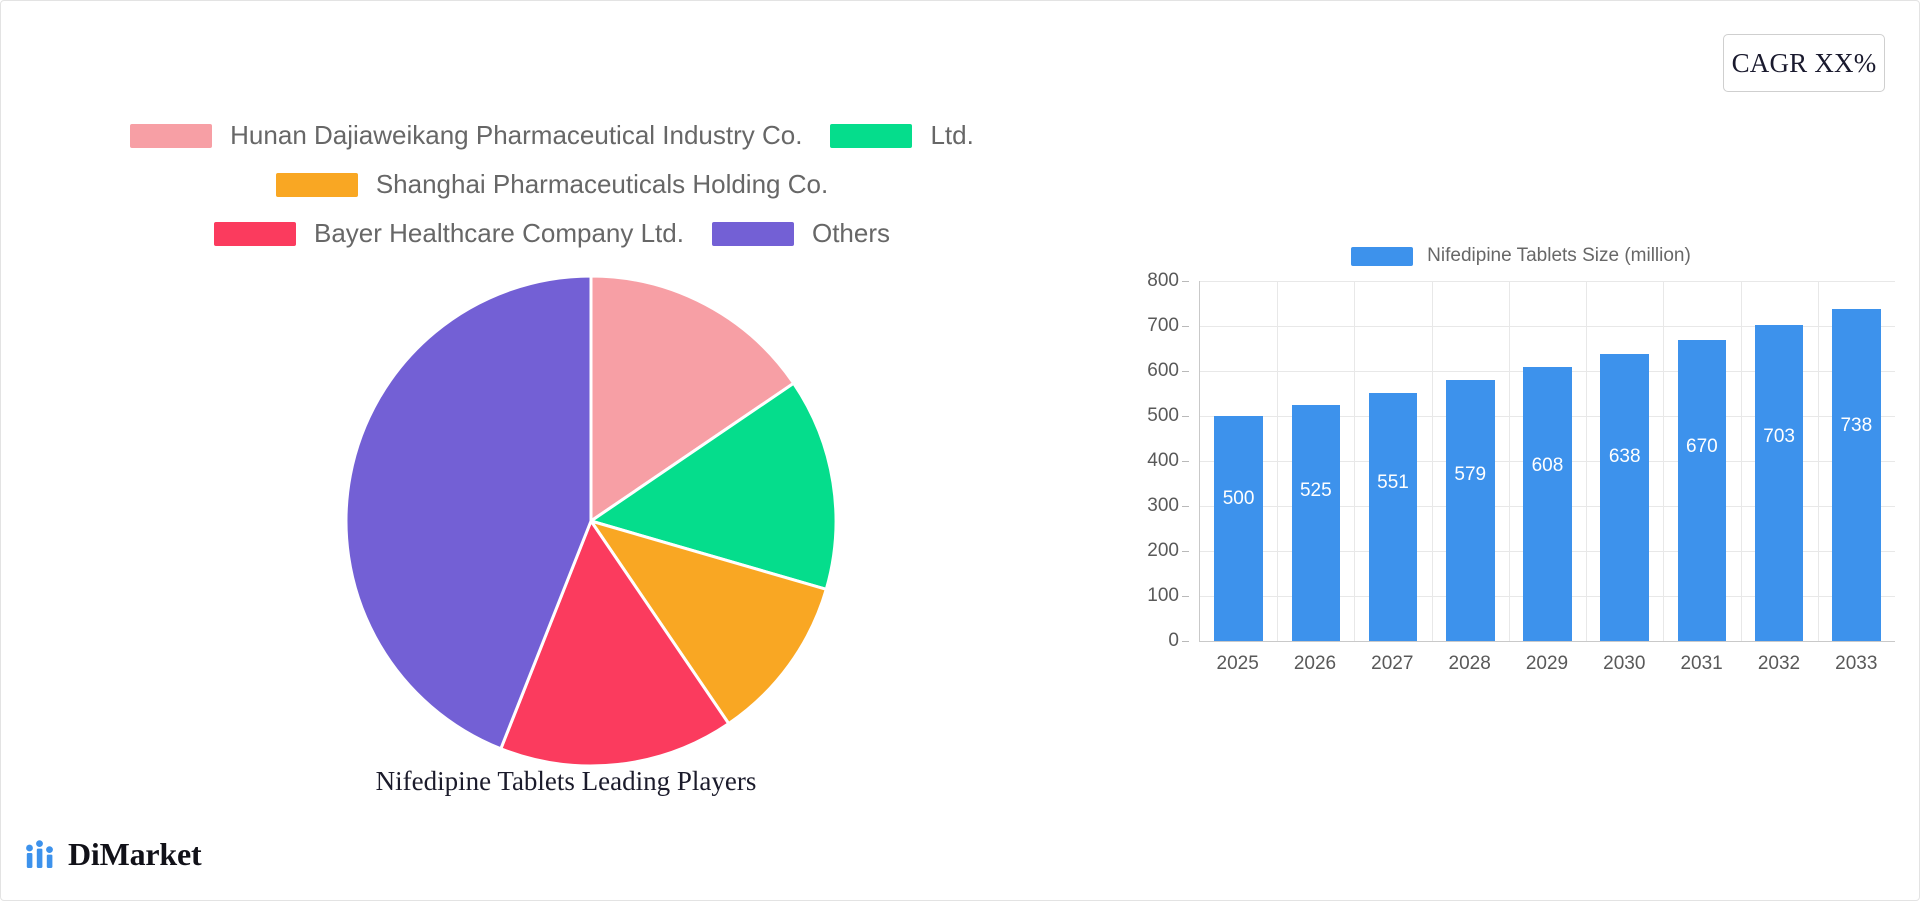 The width and height of the screenshot is (1920, 901). Describe the element at coordinates (602, 184) in the screenshot. I see `pie-legend-label: Shanghai Pharmaceuticals Holding Co.` at that location.